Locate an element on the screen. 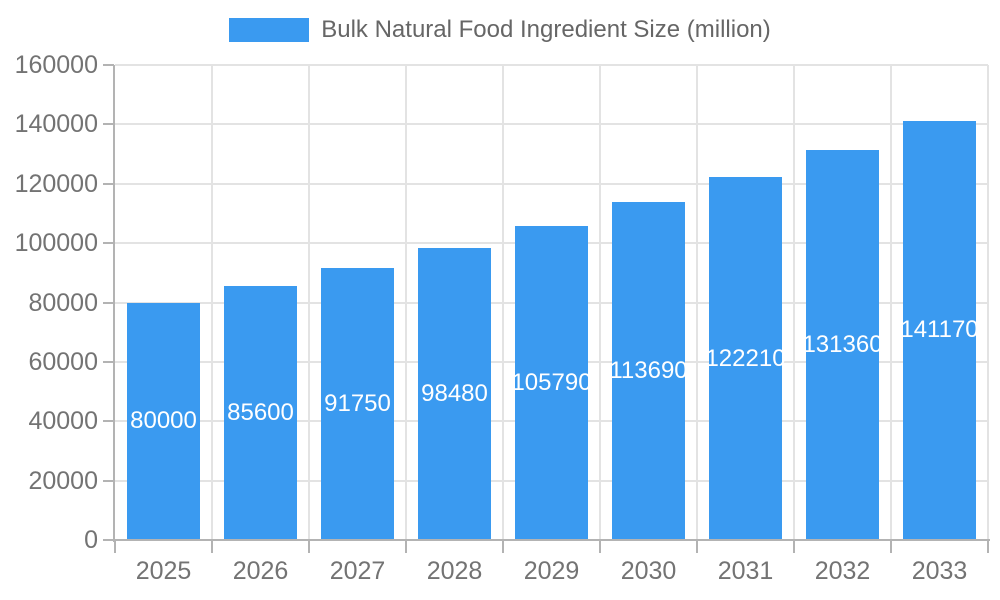 The width and height of the screenshot is (1000, 600). x-axis-line is located at coordinates (547, 540).